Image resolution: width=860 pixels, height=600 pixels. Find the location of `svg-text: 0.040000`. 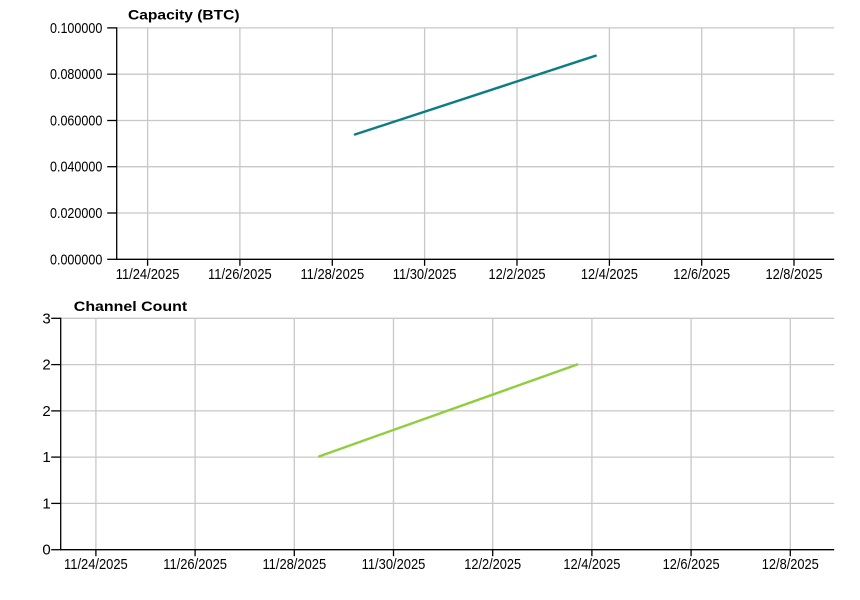

svg-text: 0.040000 is located at coordinates (76, 167).